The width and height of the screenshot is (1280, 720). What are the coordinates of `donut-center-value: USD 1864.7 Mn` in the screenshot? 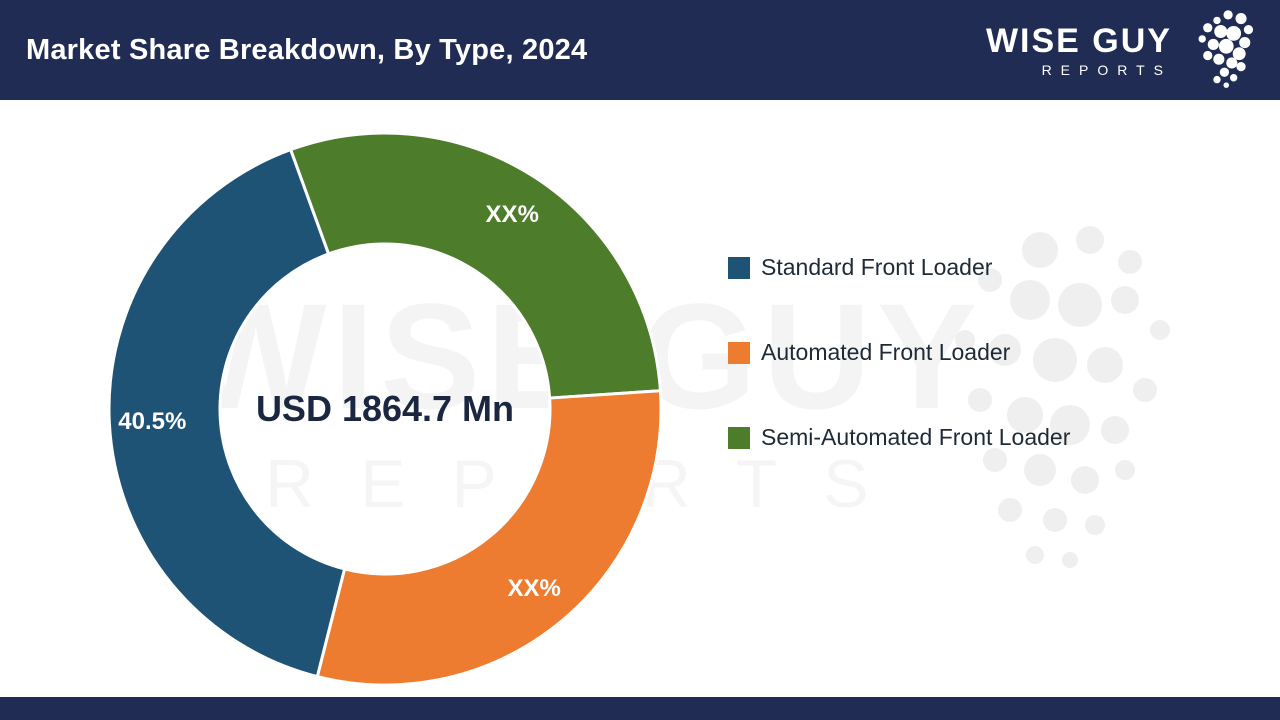 It's located at (385, 408).